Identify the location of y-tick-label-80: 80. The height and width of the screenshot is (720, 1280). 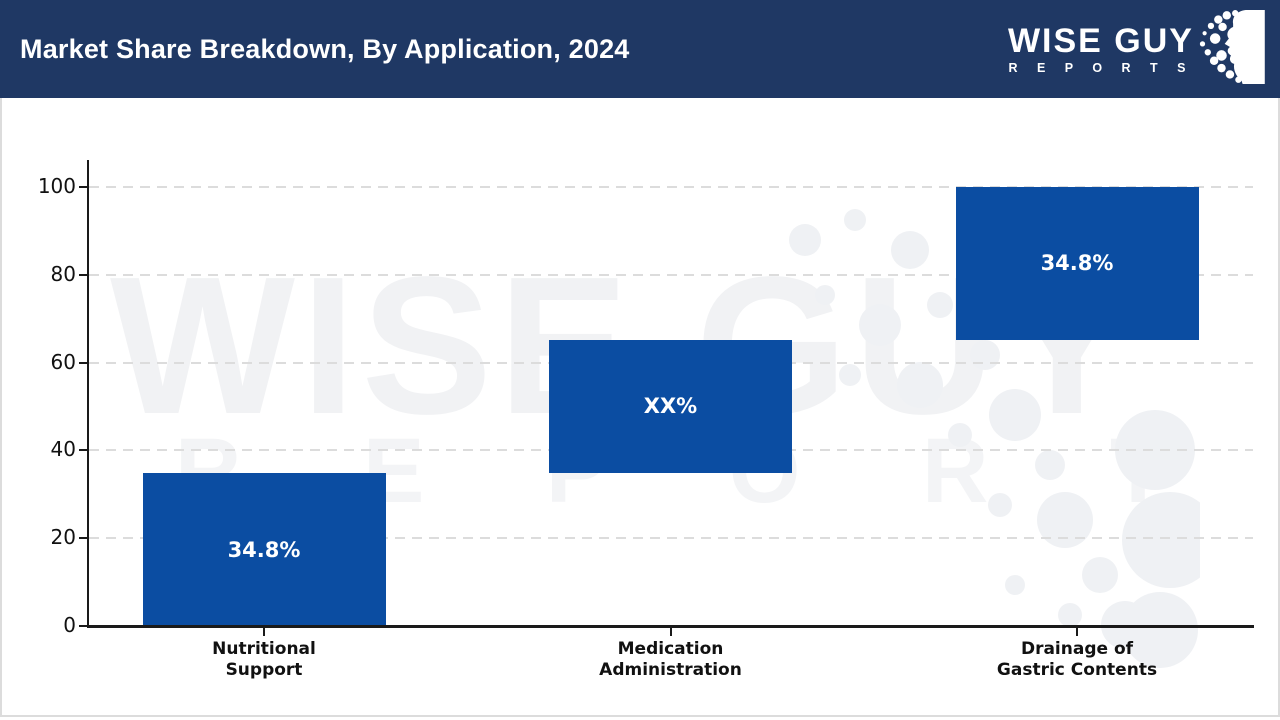
(63, 273).